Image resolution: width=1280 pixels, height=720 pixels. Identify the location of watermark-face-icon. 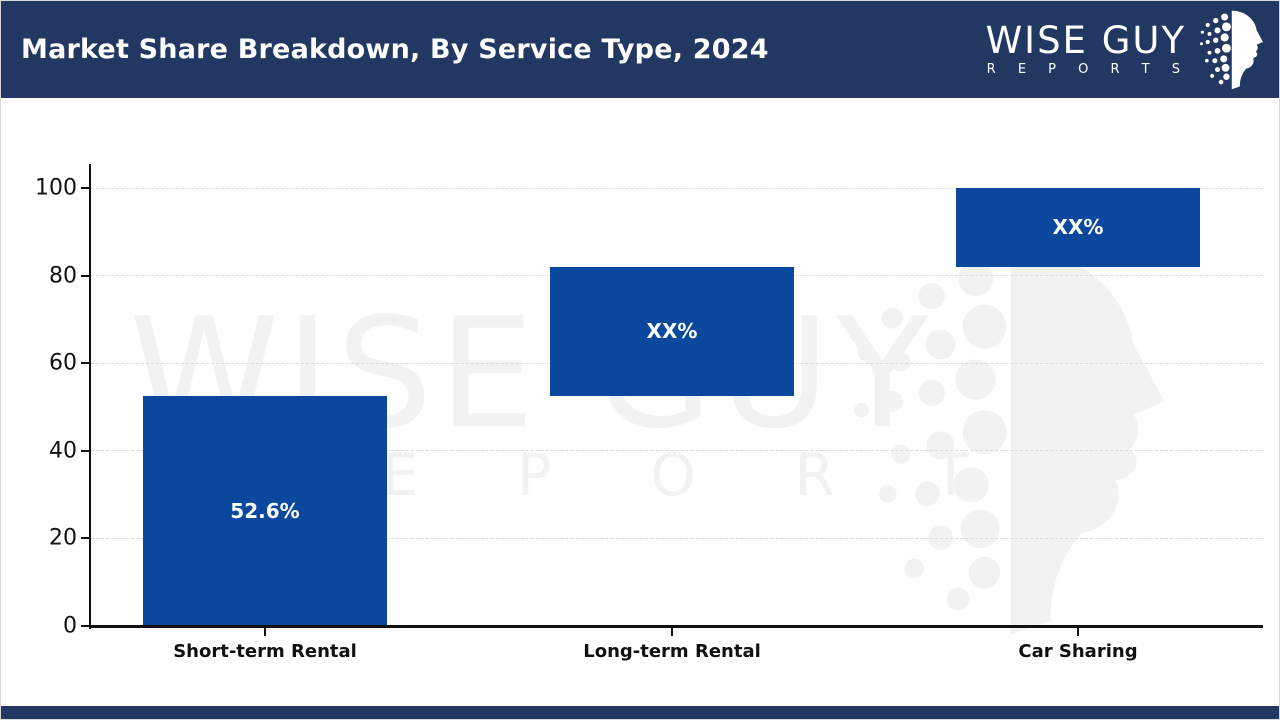
(1009, 441).